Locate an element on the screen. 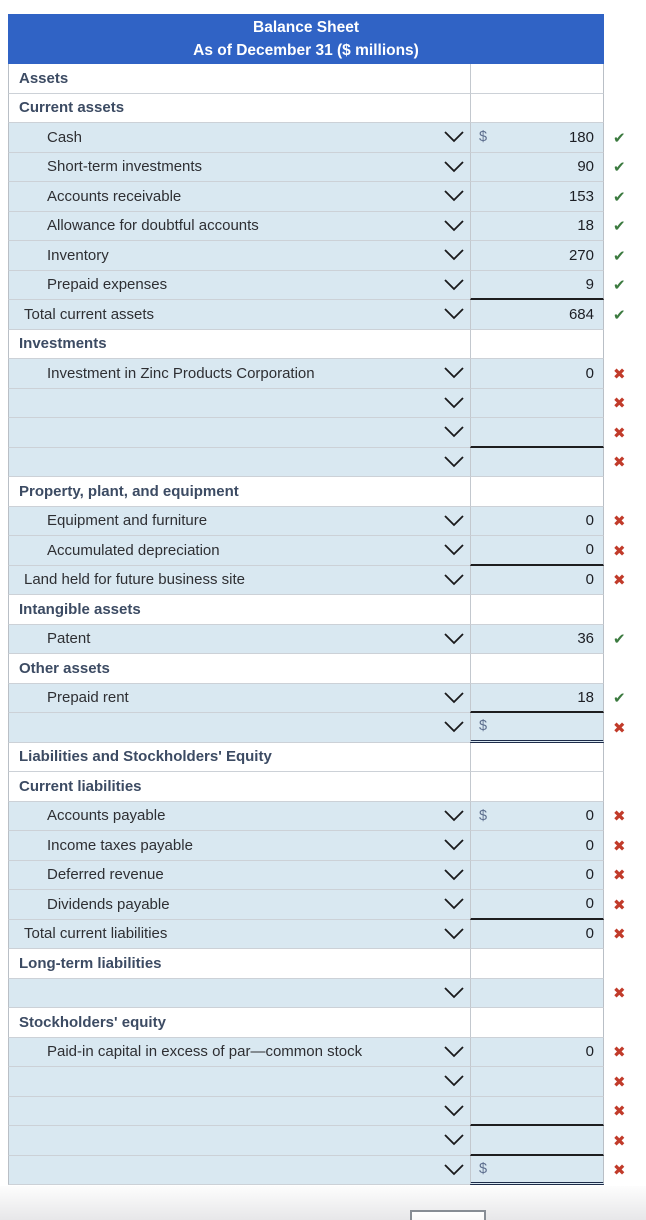 The image size is (646, 1220). section-heading: Current liabilities is located at coordinates (239, 787).